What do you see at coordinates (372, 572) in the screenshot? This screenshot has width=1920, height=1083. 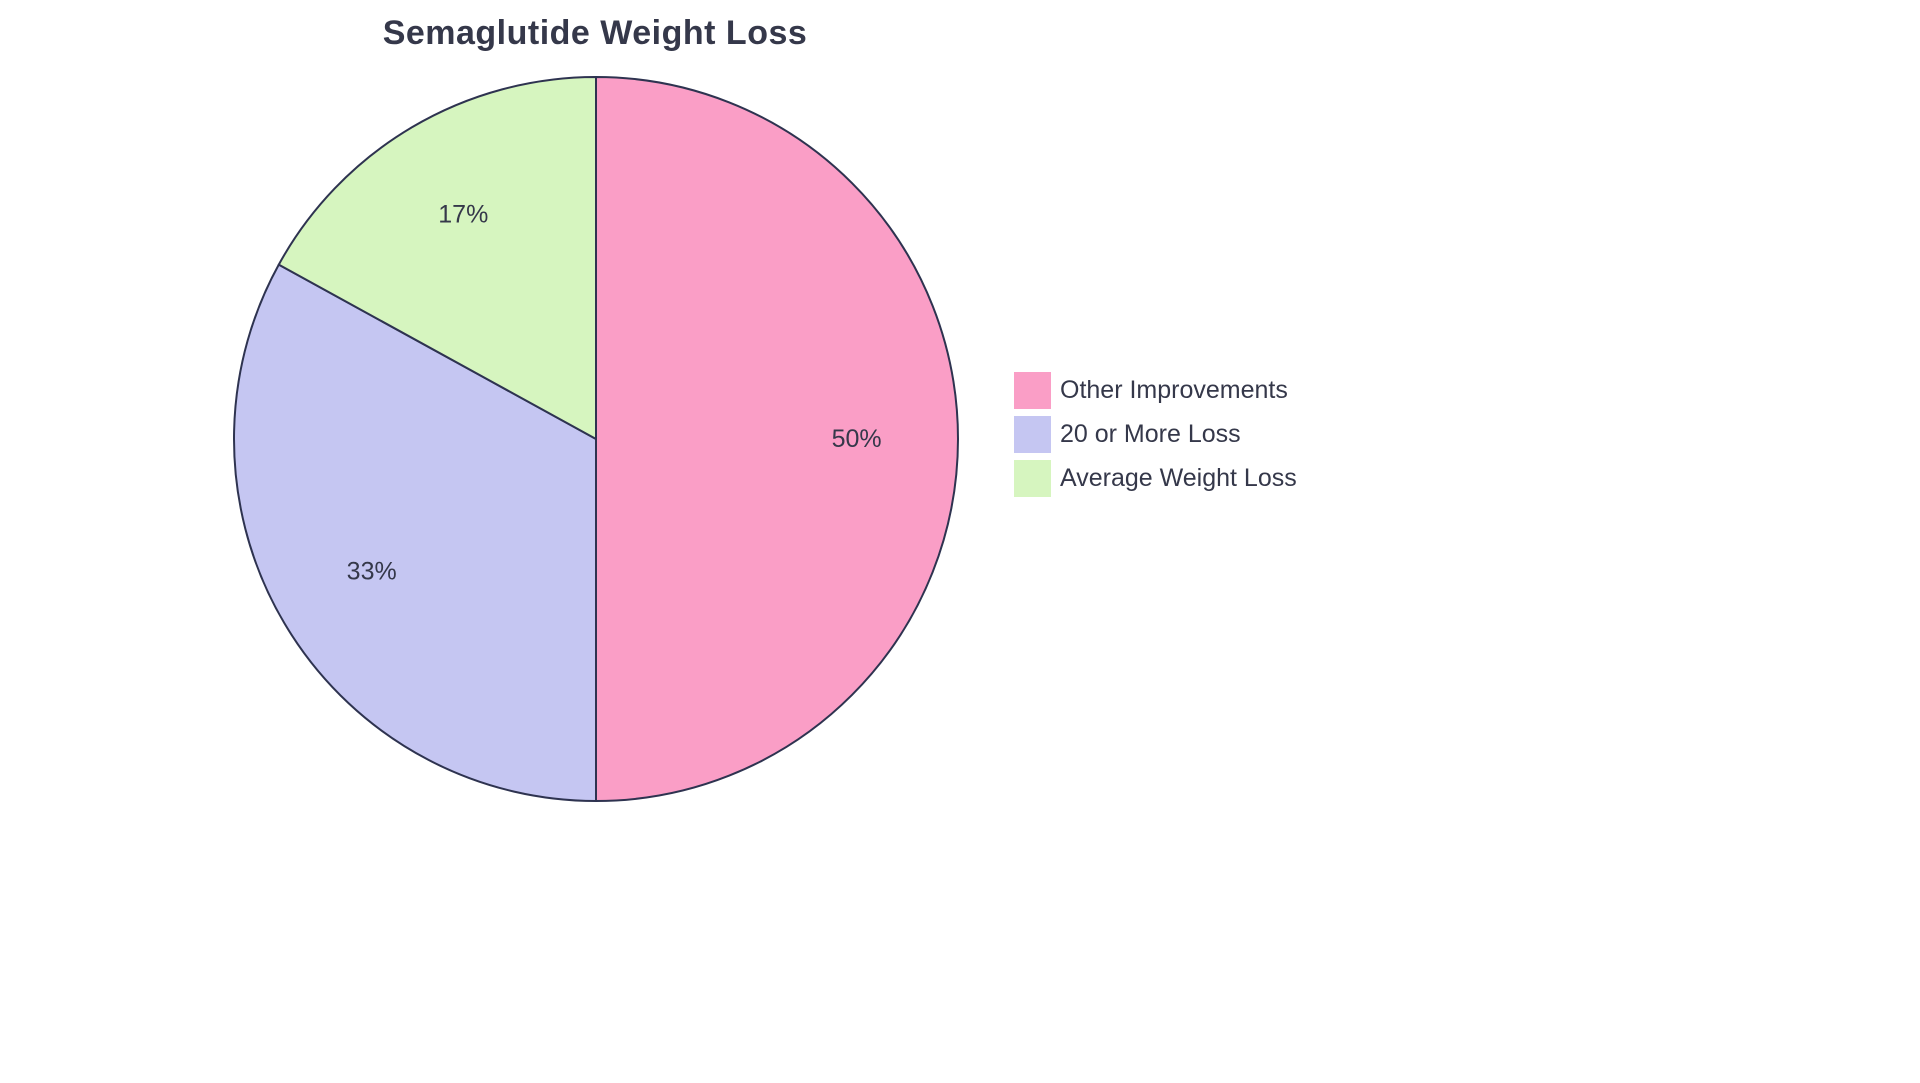 I see `pie-slice-percent-label: 33%` at bounding box center [372, 572].